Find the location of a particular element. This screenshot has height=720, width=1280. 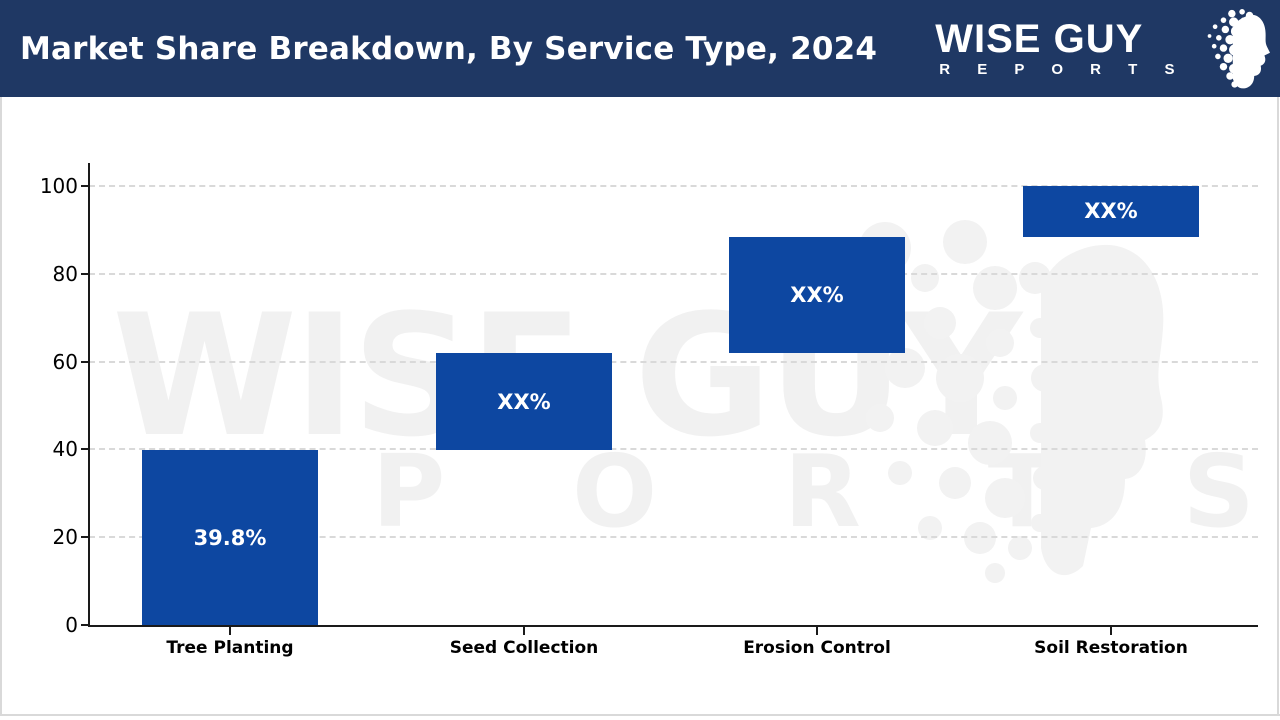

logo-primary-text: WISE GUY is located at coordinates (1039, 39).